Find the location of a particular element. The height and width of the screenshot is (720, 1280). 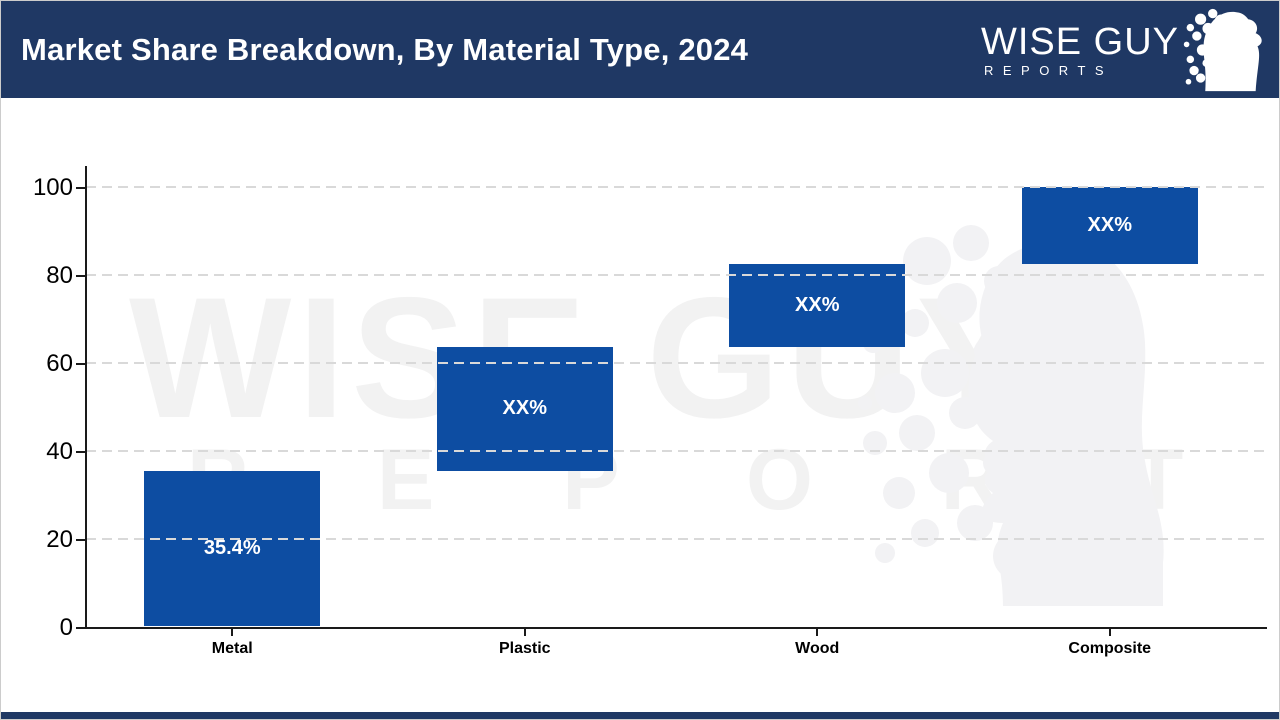

y-axis-tick-label: 100 is located at coordinates (52, 187).